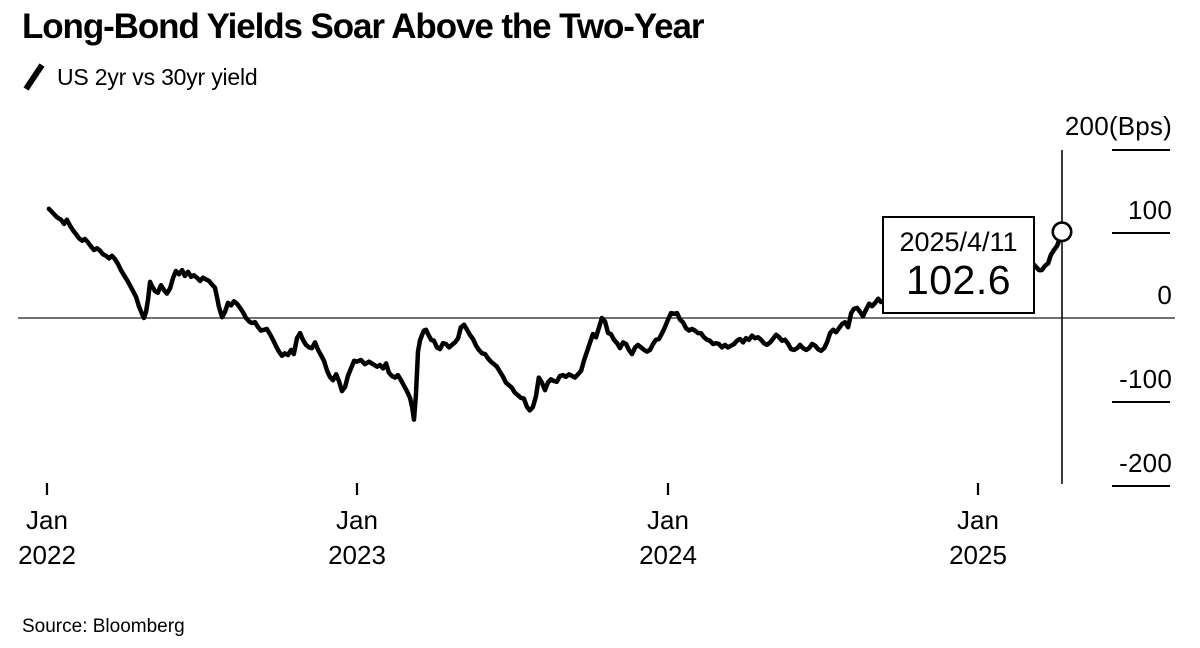  Describe the element at coordinates (958, 241) in the screenshot. I see `callout-date: 2025/4/11` at that location.